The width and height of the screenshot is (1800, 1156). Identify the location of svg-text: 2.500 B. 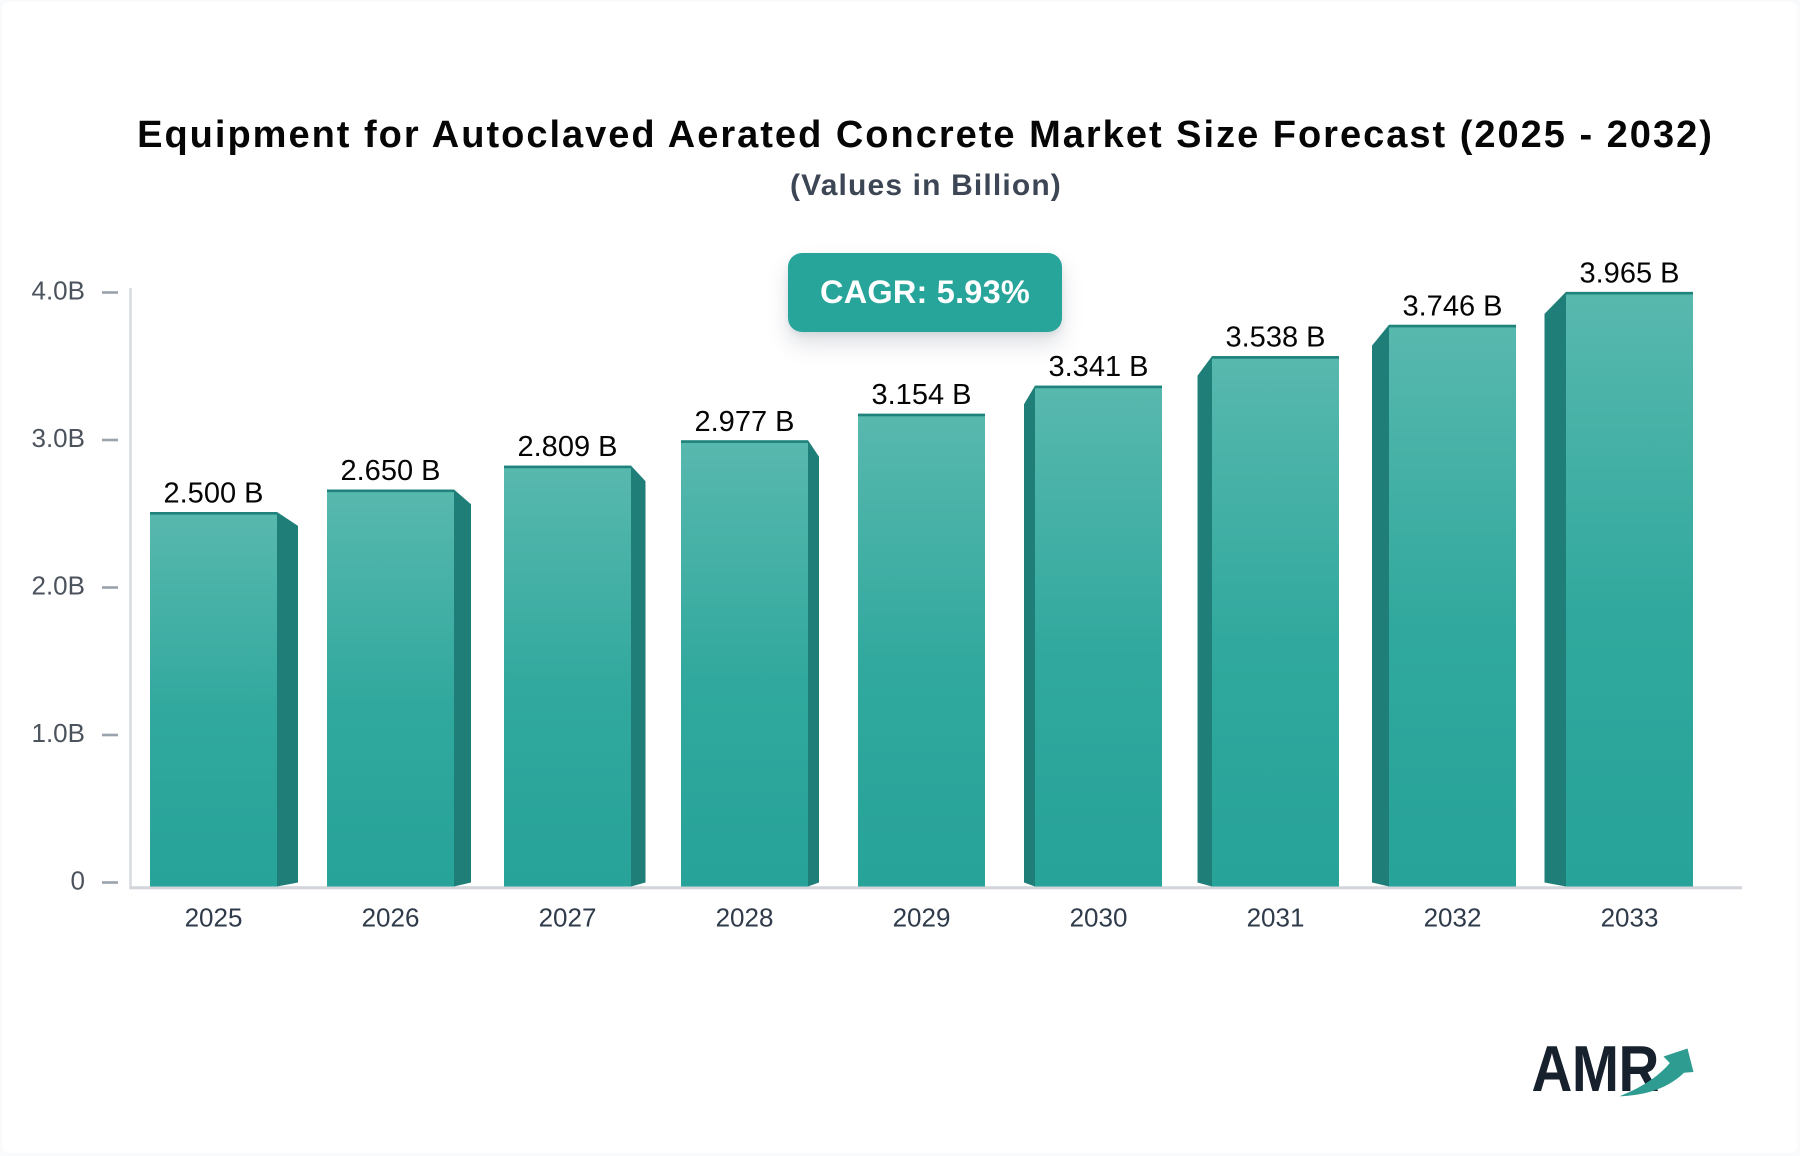
(214, 494).